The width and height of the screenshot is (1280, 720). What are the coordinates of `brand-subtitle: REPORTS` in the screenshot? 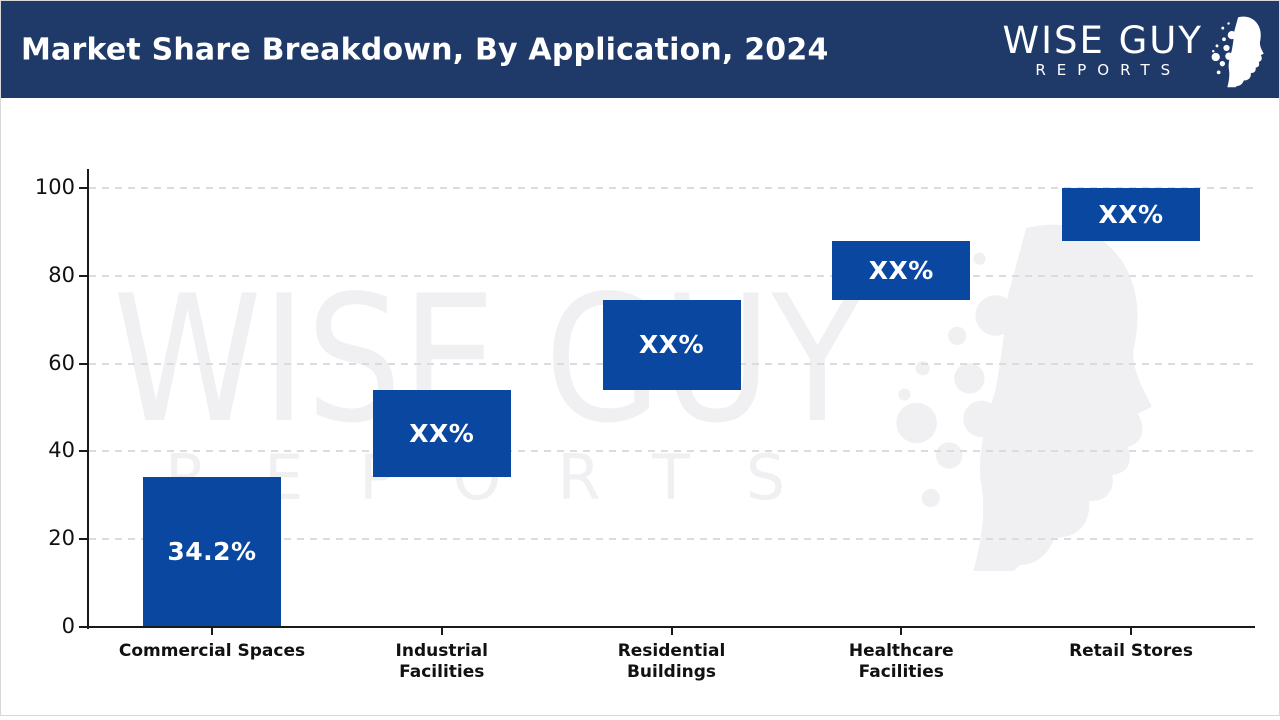 It's located at (1108, 69).